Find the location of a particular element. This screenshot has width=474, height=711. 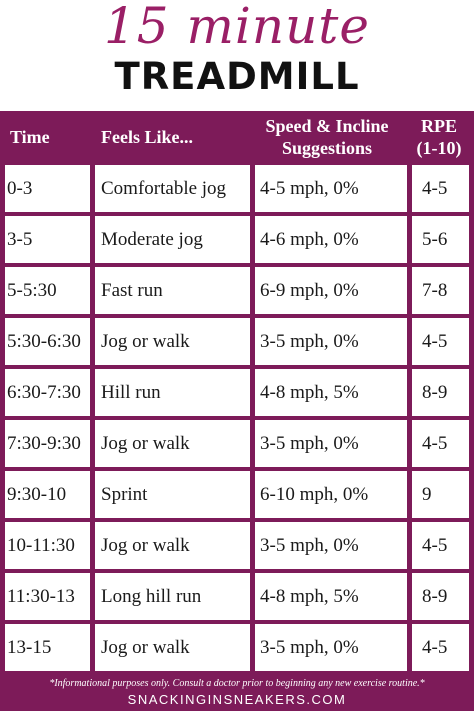

header-rpe: RPE (1-10) is located at coordinates (439, 137).